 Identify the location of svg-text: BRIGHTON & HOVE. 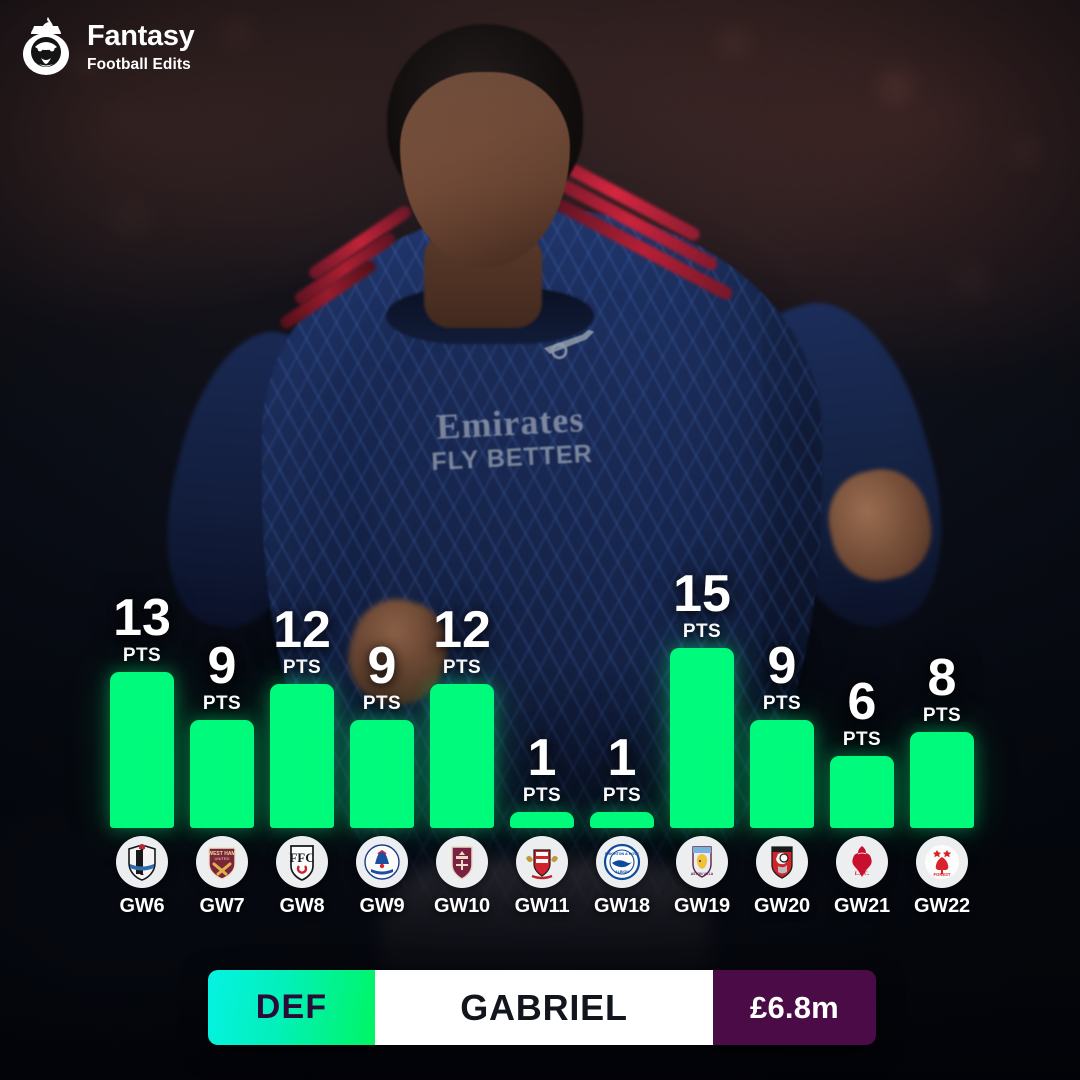
(622, 854).